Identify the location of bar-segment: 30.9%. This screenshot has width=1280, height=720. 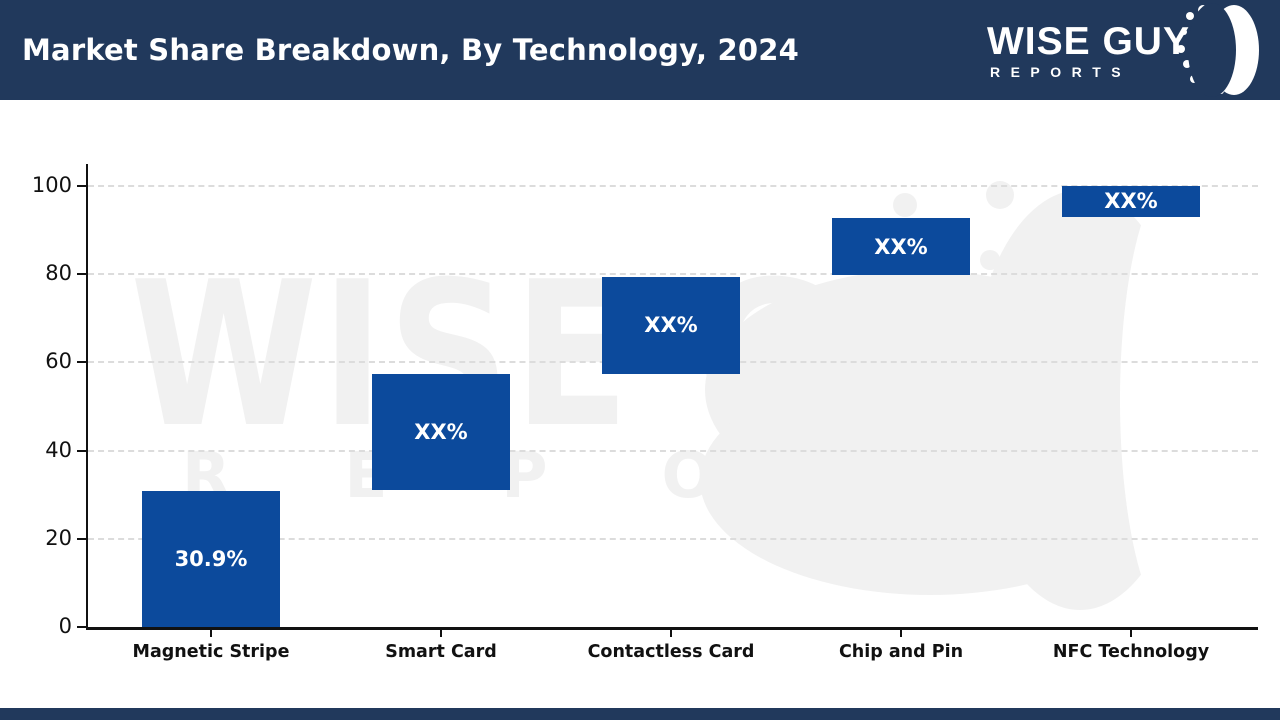
(211, 558).